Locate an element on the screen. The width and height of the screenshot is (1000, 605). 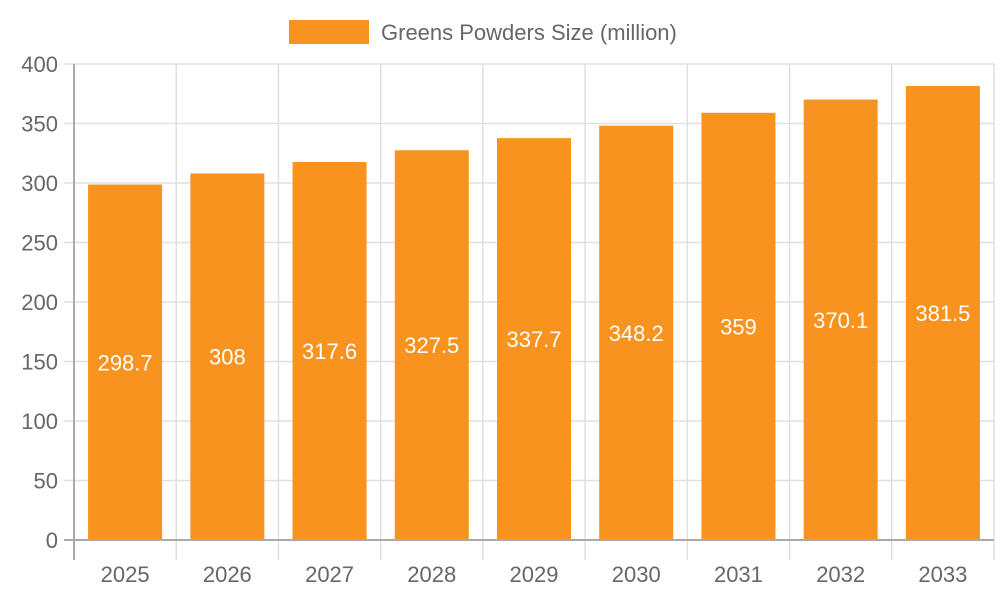
y-tick-label: 50 is located at coordinates (46, 481).